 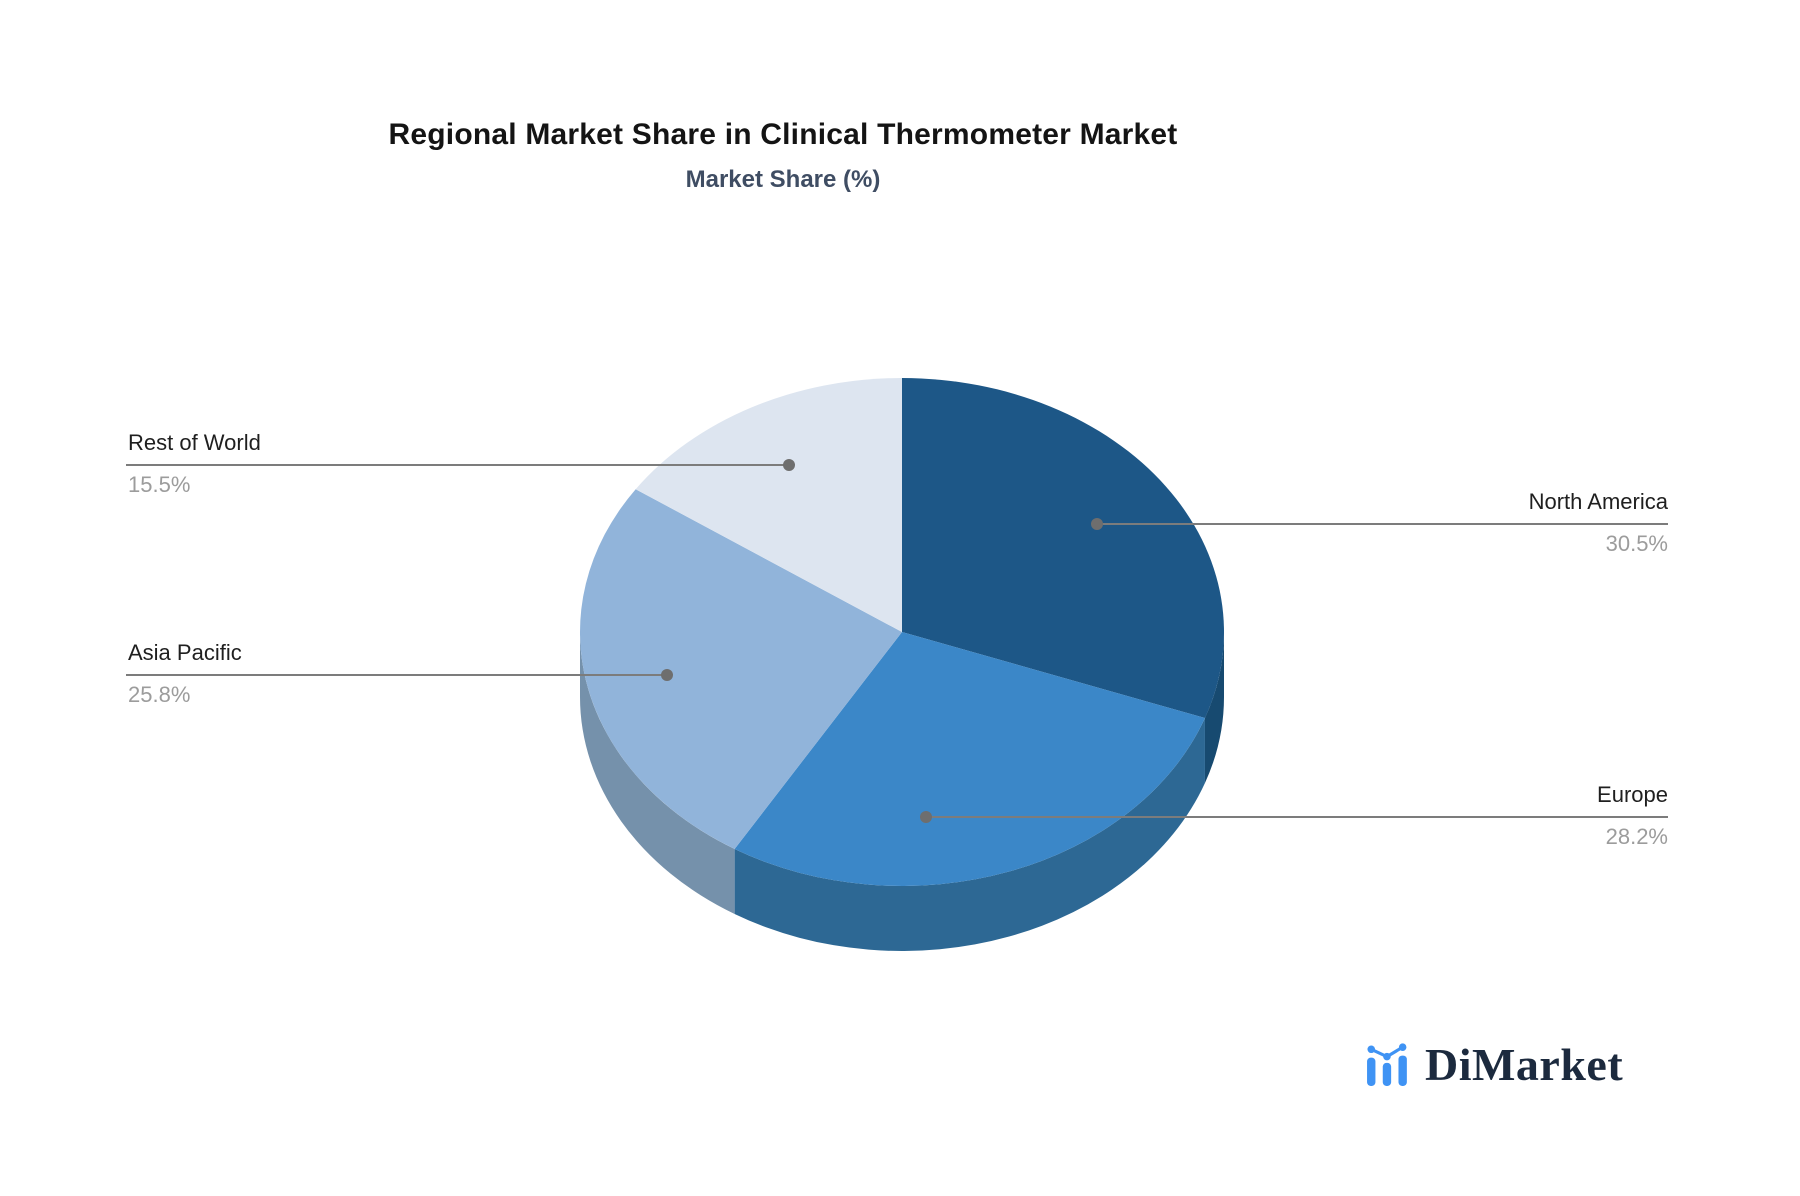 What do you see at coordinates (657, 773) in the screenshot?
I see `pie-slice-side-asia-pacific` at bounding box center [657, 773].